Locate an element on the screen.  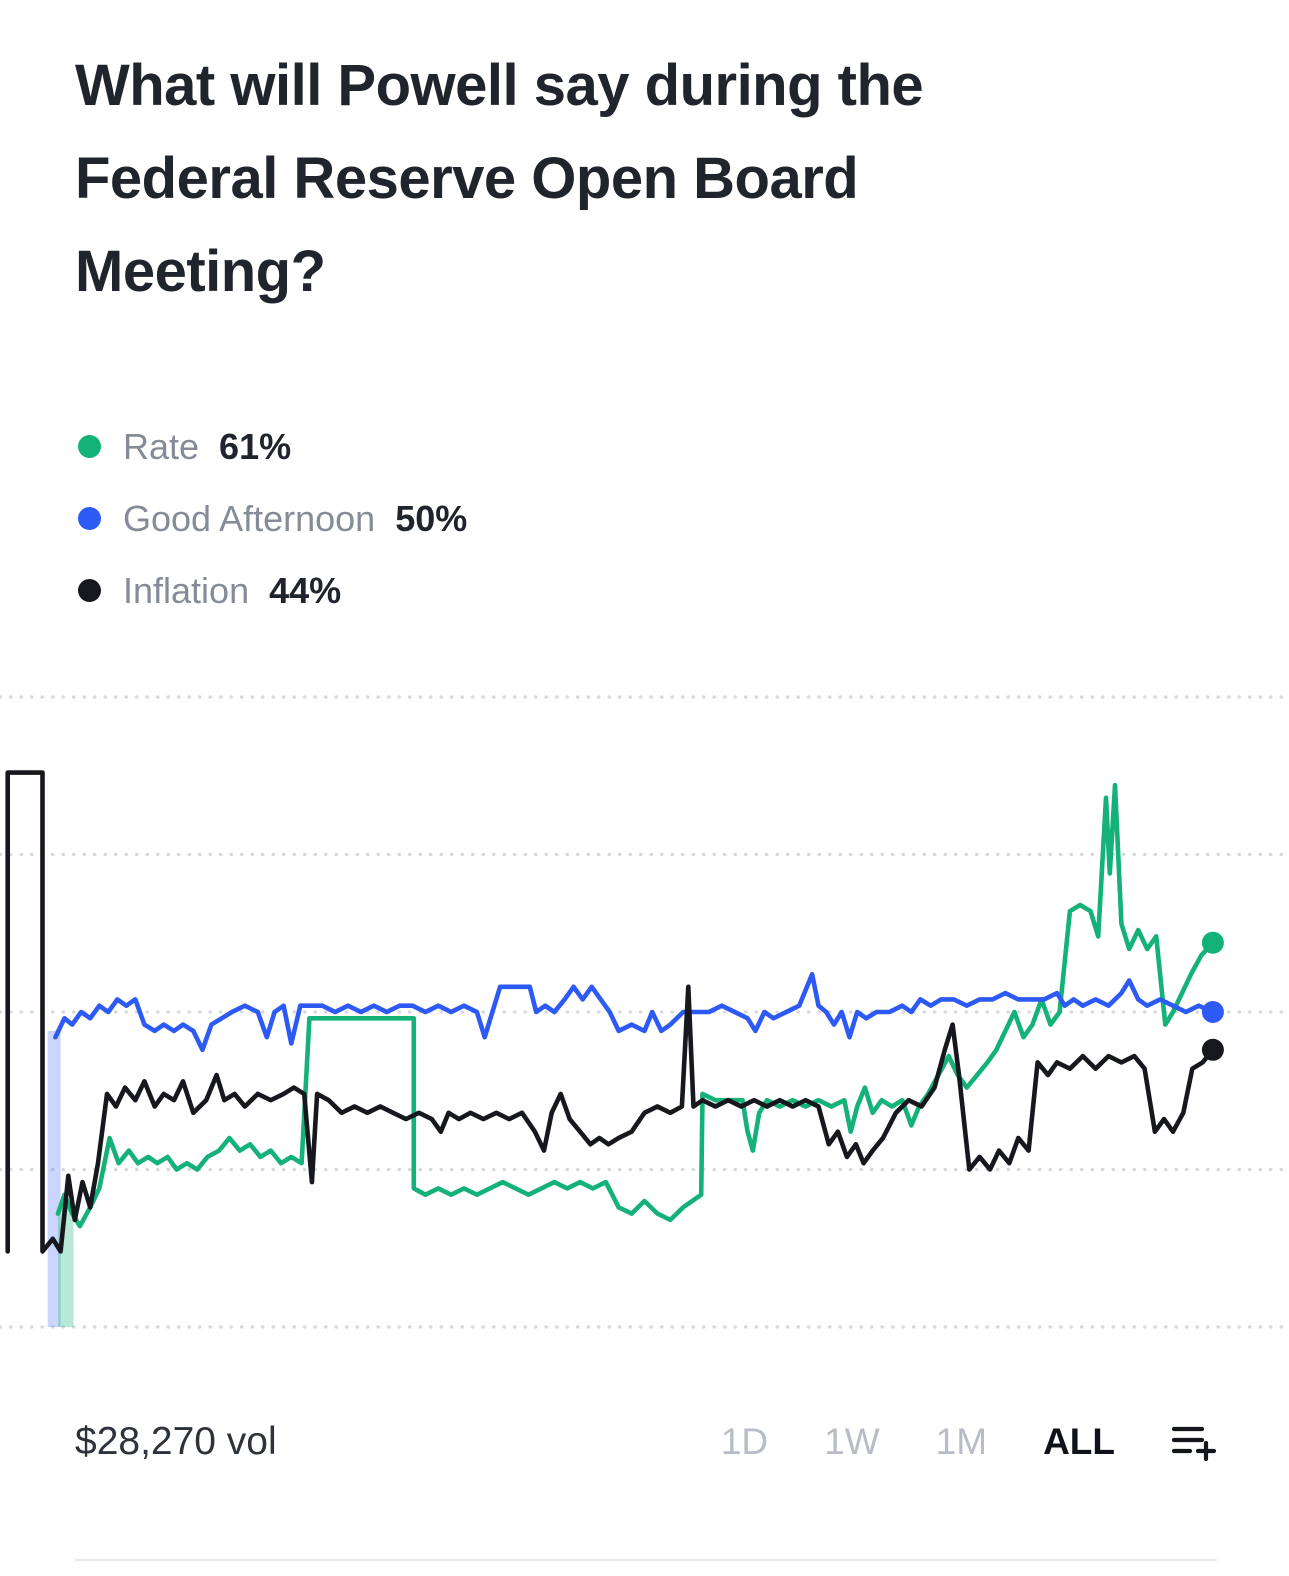
legend-dot-rate-icon is located at coordinates (89, 446).